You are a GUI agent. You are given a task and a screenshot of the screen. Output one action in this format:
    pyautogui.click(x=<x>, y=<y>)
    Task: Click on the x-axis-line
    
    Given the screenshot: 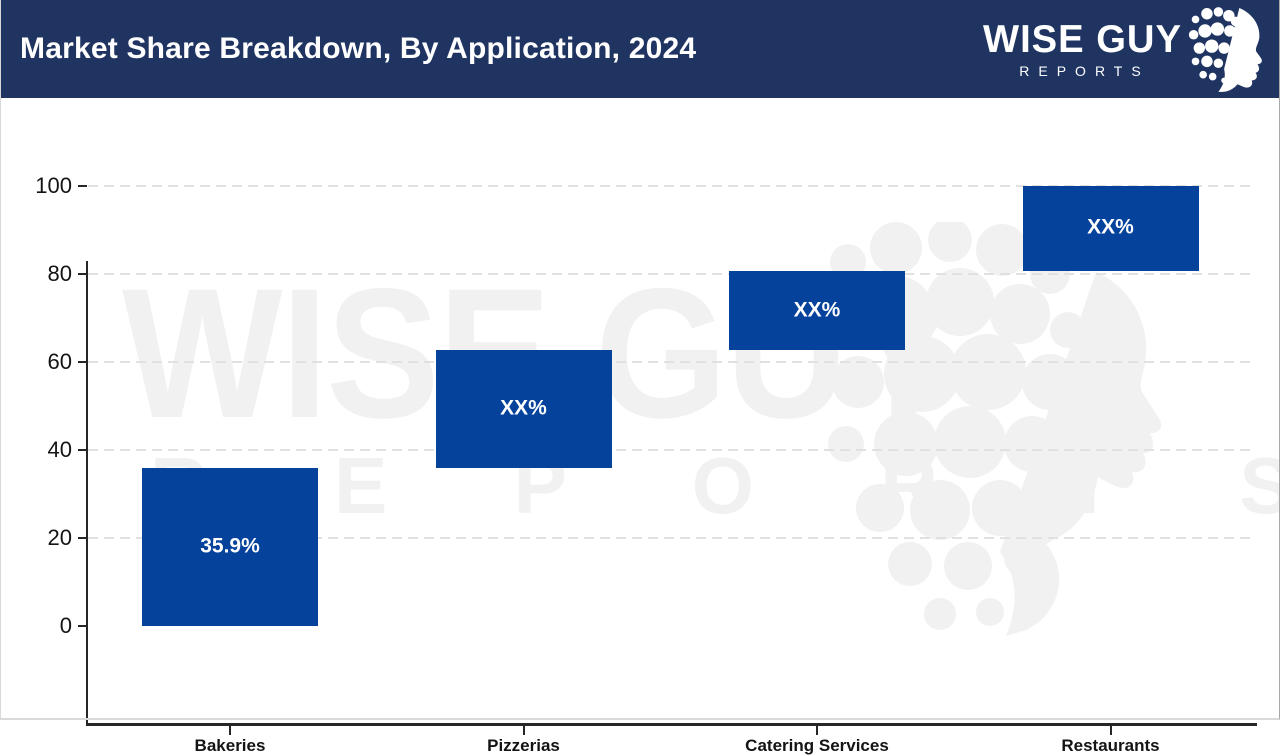 What is the action you would take?
    pyautogui.click(x=671, y=724)
    